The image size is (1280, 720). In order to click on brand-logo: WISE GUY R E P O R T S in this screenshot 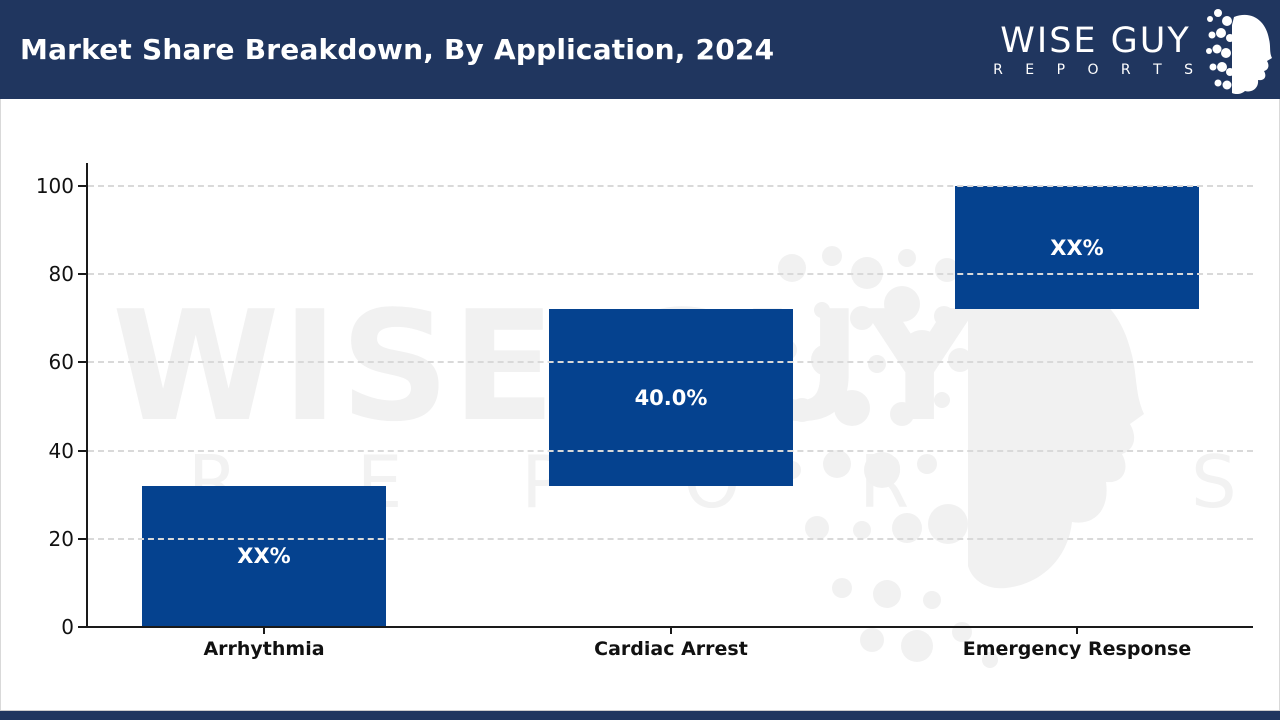, I will do `click(1131, 50)`.